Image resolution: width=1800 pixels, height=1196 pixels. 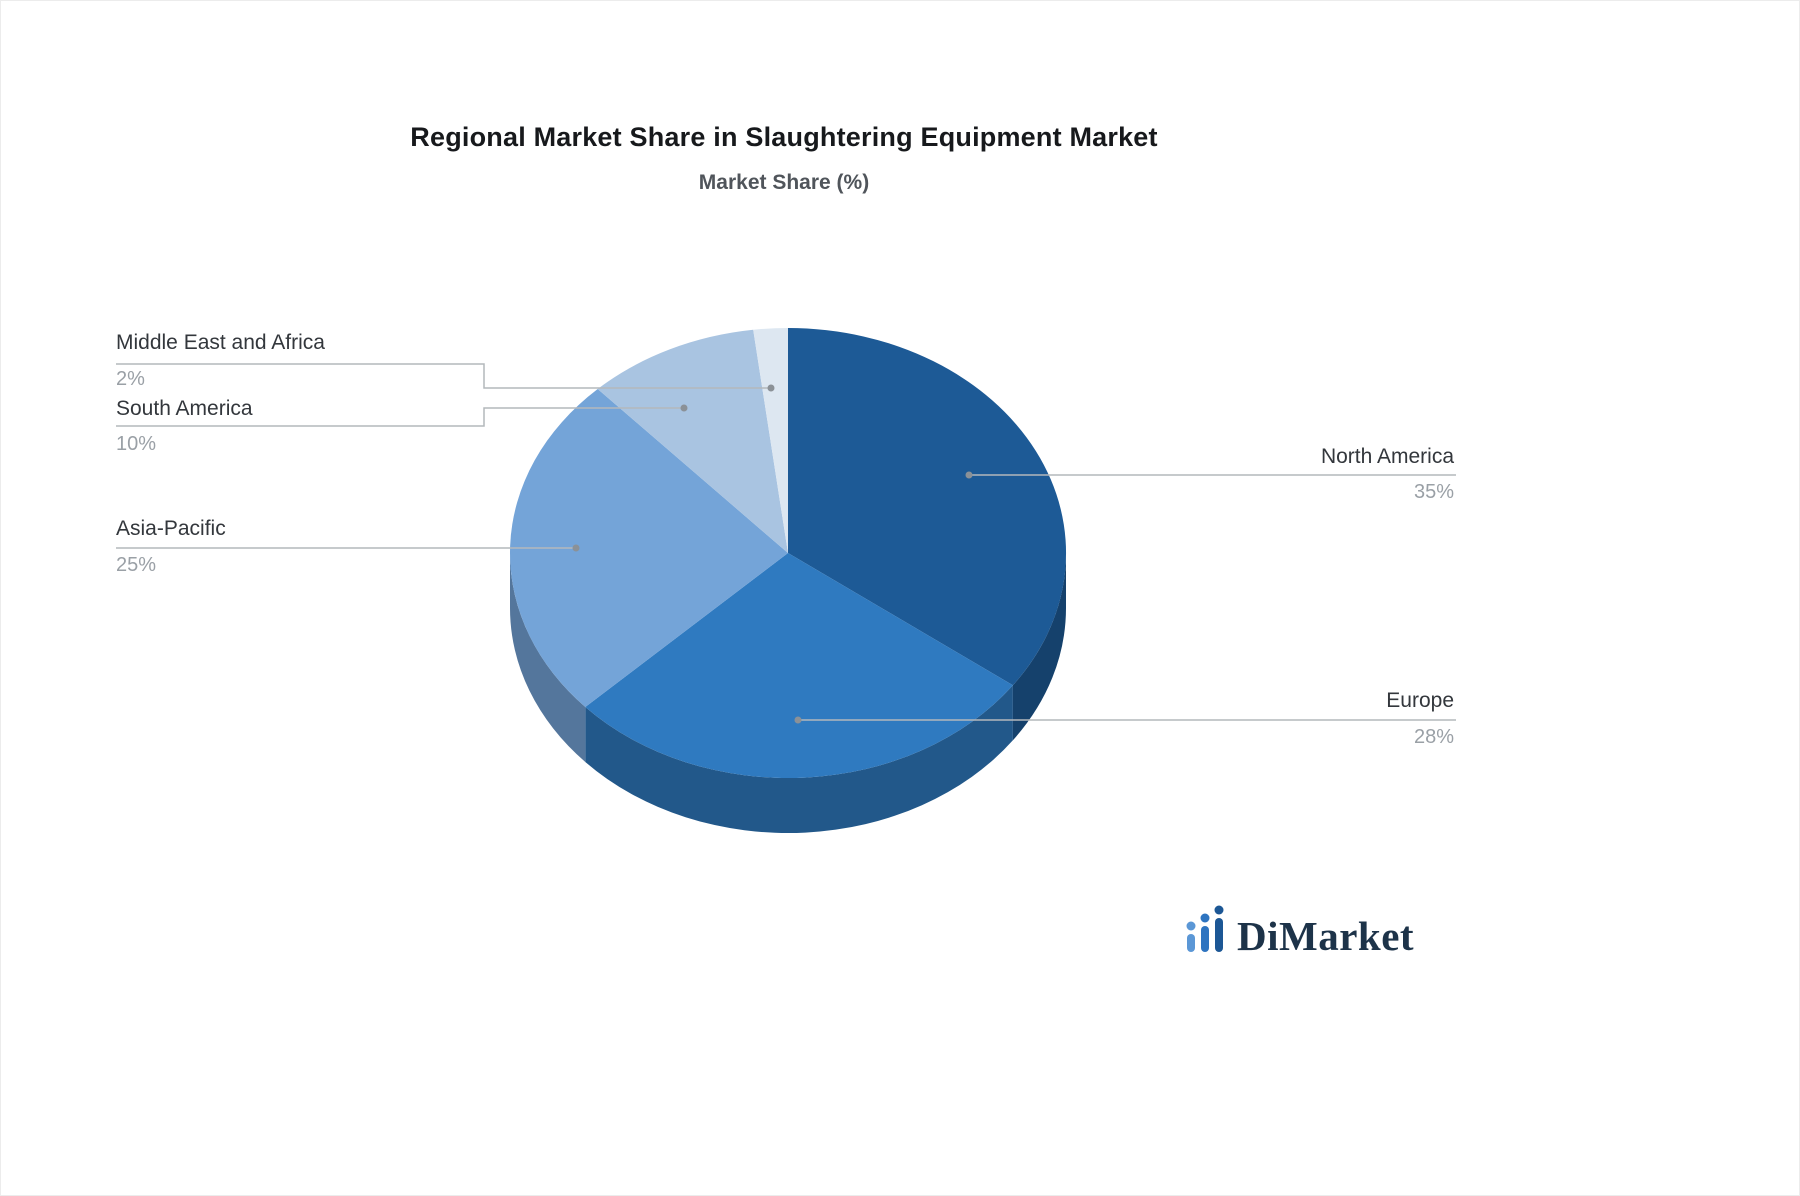 I want to click on pie-depth-walls, so click(x=788, y=693).